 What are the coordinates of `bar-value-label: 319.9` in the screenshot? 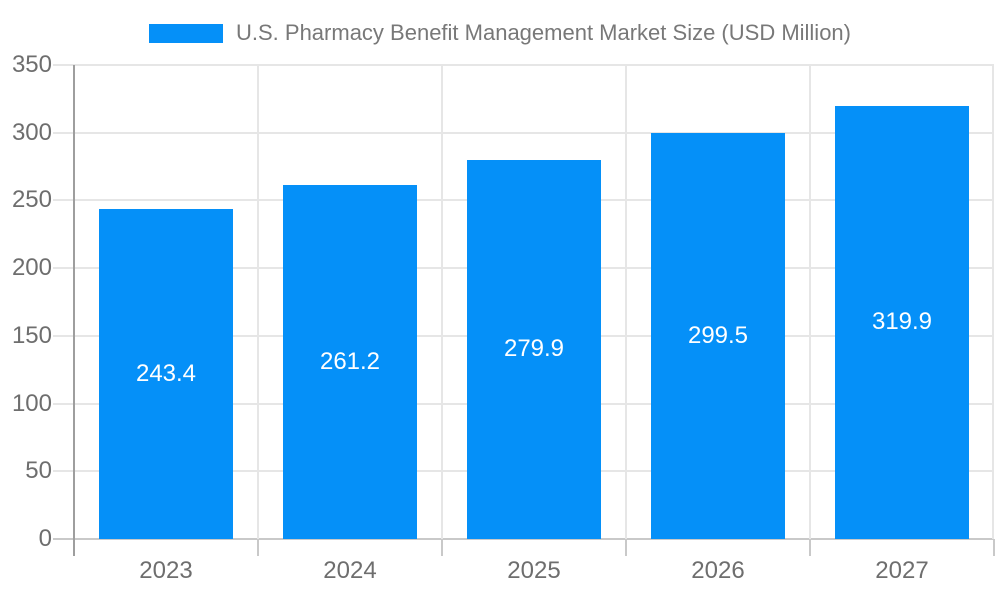 It's located at (902, 322).